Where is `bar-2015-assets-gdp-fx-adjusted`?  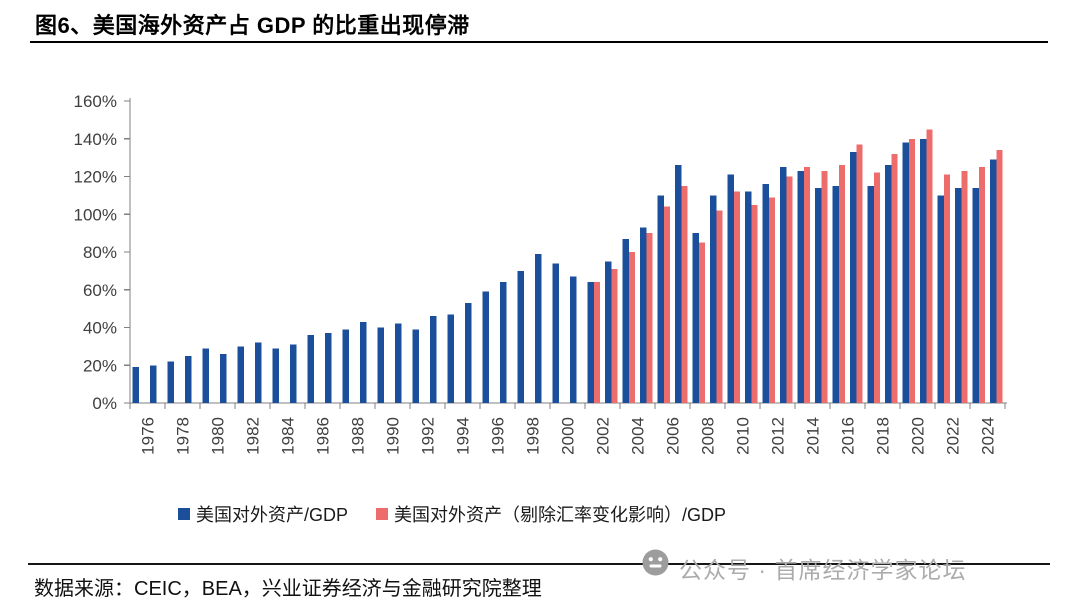 bar-2015-assets-gdp-fx-adjusted is located at coordinates (824, 286).